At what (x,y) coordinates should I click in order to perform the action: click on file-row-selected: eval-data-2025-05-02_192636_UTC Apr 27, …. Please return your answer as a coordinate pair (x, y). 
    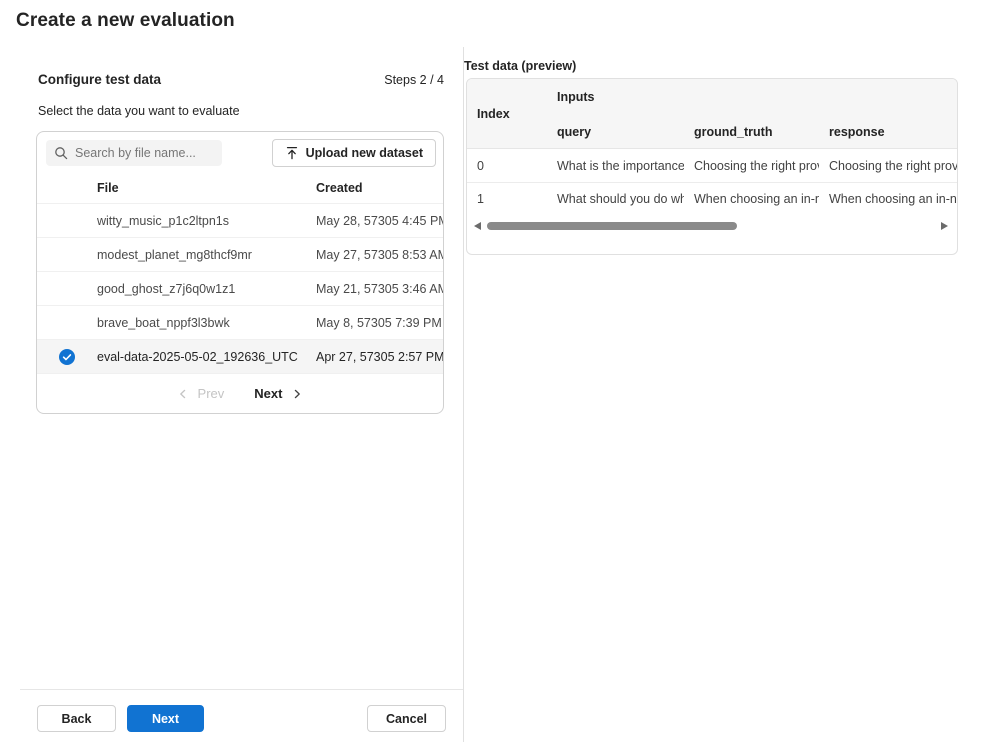
    Looking at the image, I should click on (240, 356).